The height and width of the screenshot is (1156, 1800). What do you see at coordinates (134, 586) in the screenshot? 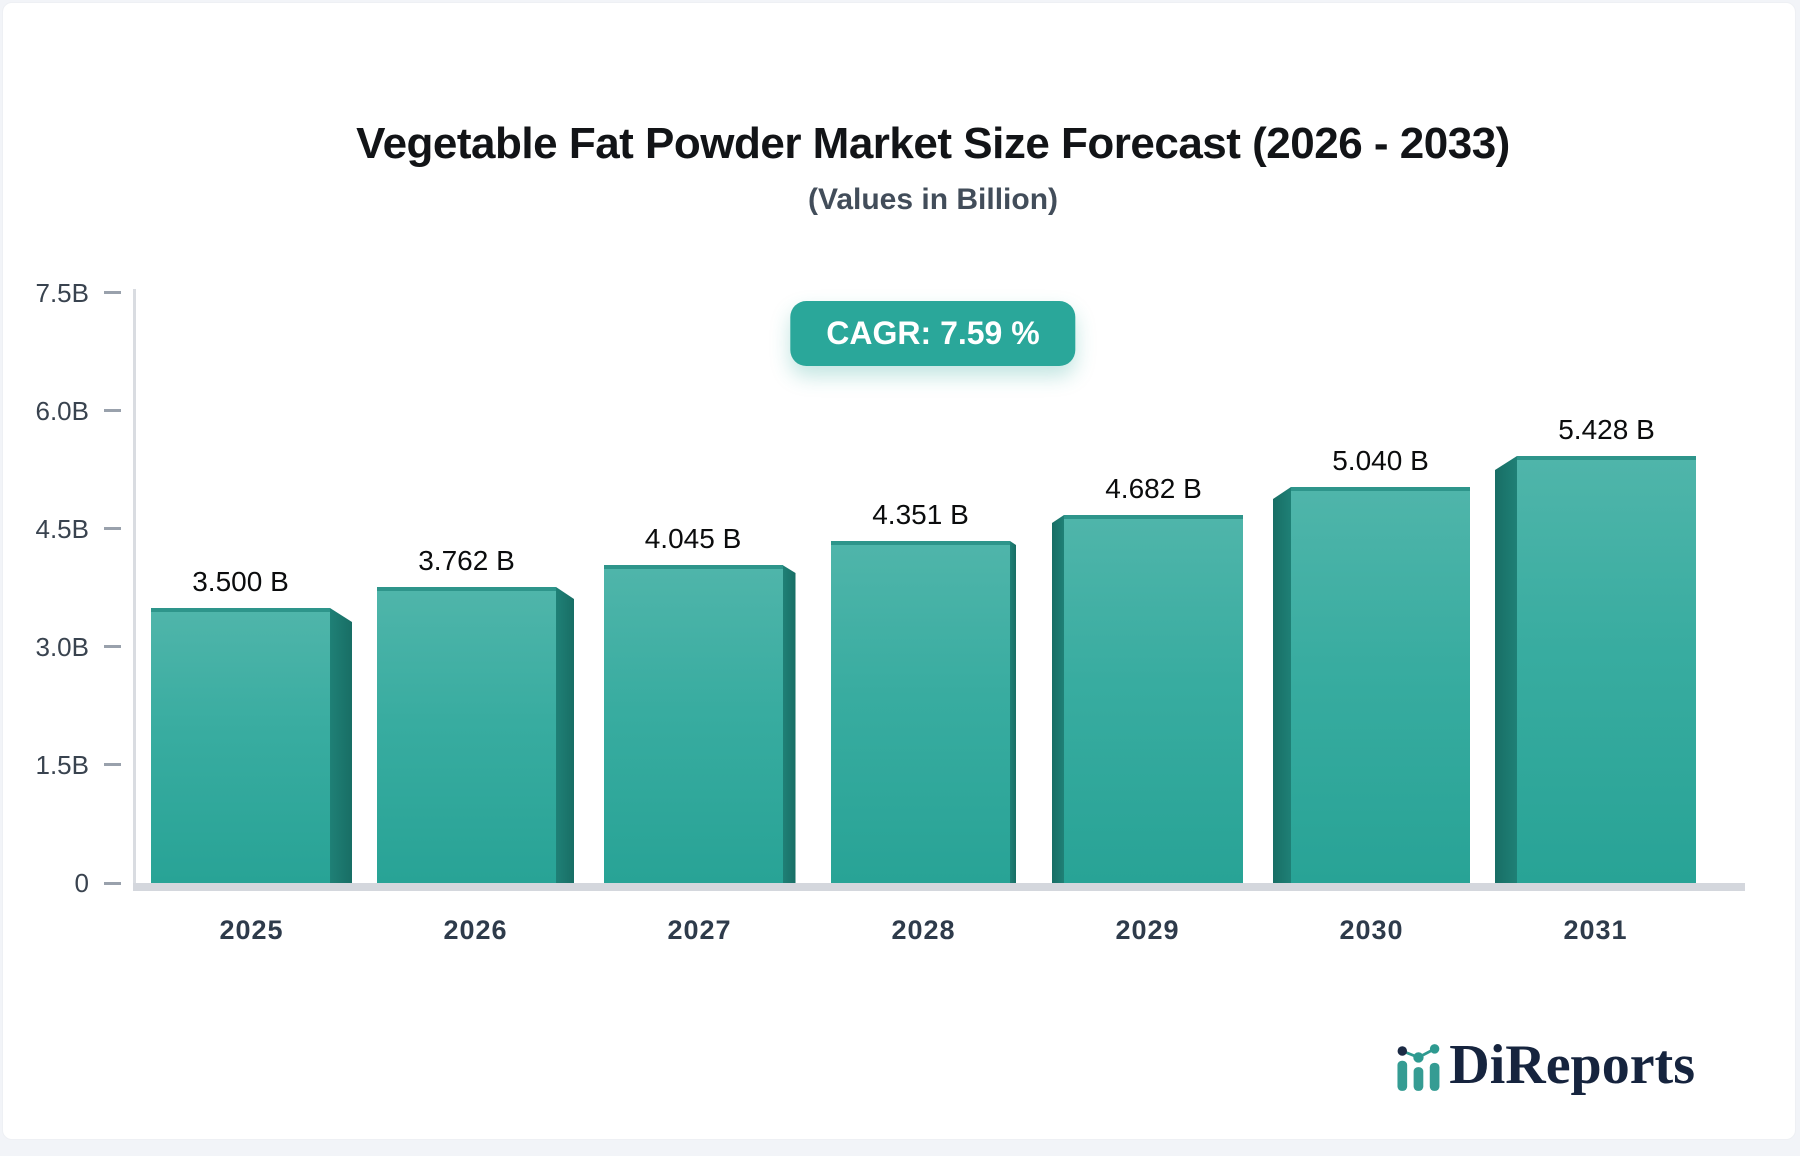
I see `y-axis-line` at bounding box center [134, 586].